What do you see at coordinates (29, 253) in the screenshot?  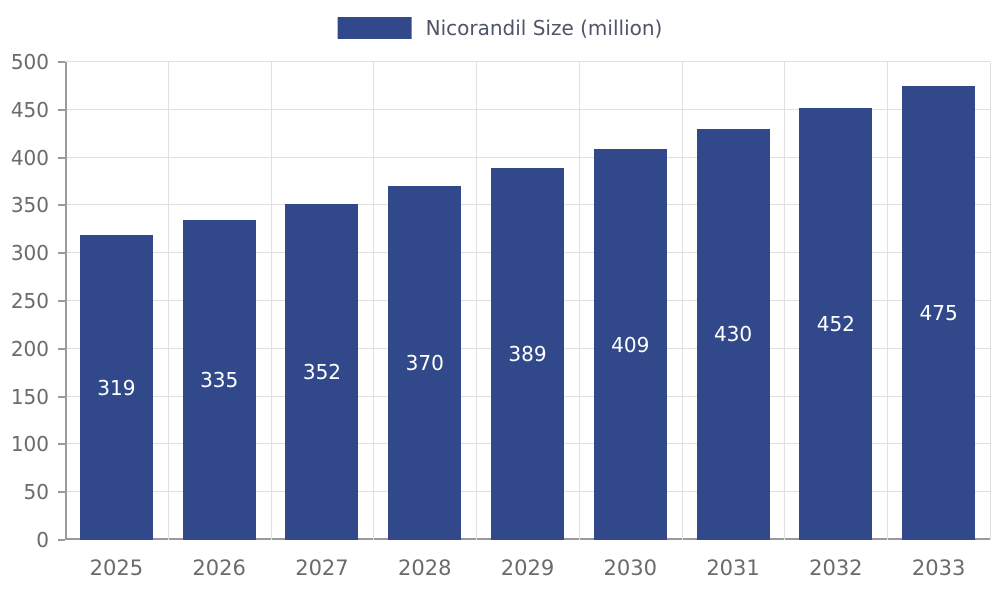 I see `y-tick-label: 300` at bounding box center [29, 253].